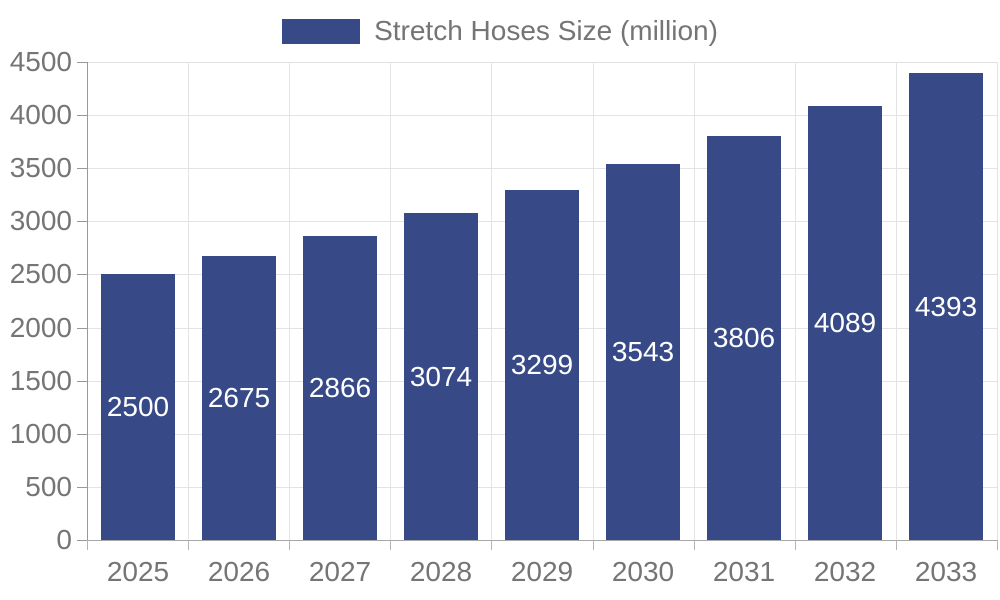 Image resolution: width=1000 pixels, height=600 pixels. Describe the element at coordinates (138, 571) in the screenshot. I see `x-axis-label: 2025` at that location.